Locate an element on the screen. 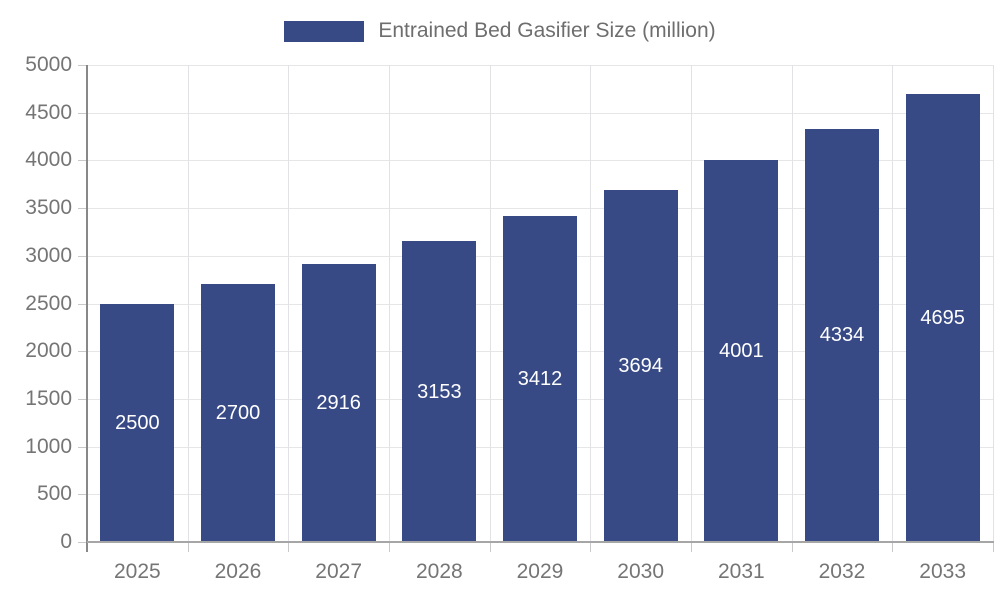  y-tick-label: 4000 is located at coordinates (48, 160).